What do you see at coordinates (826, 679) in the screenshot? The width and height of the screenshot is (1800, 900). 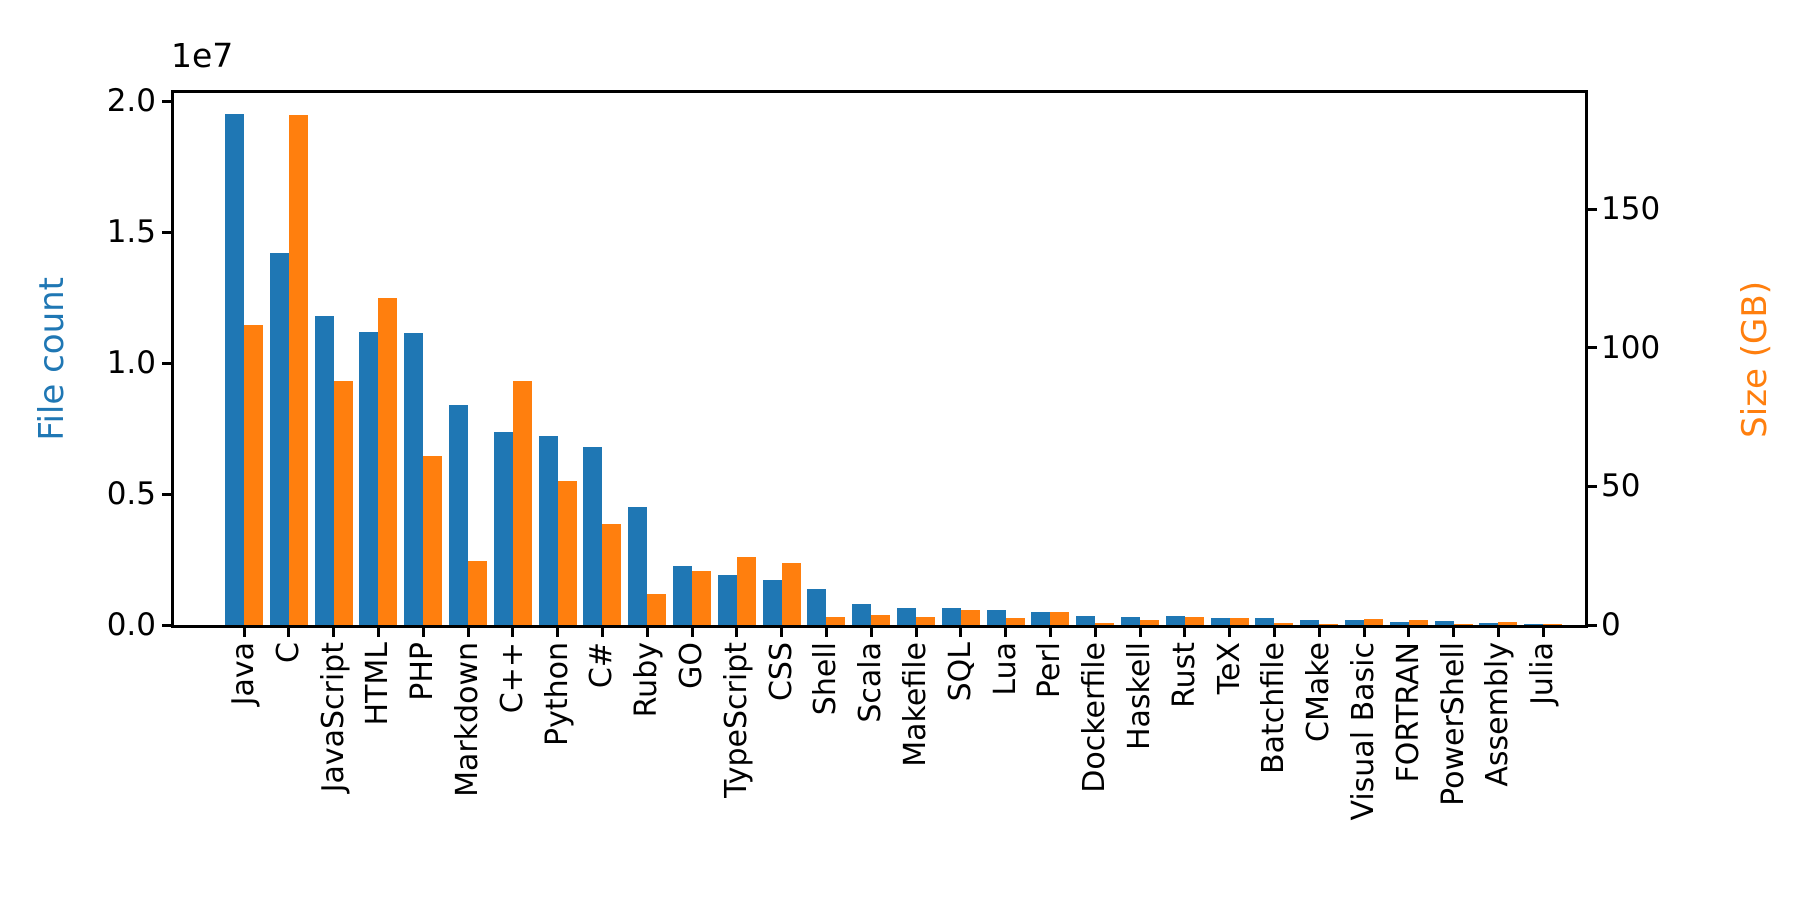 I see `x-tick-label-Shell: Shell` at bounding box center [826, 679].